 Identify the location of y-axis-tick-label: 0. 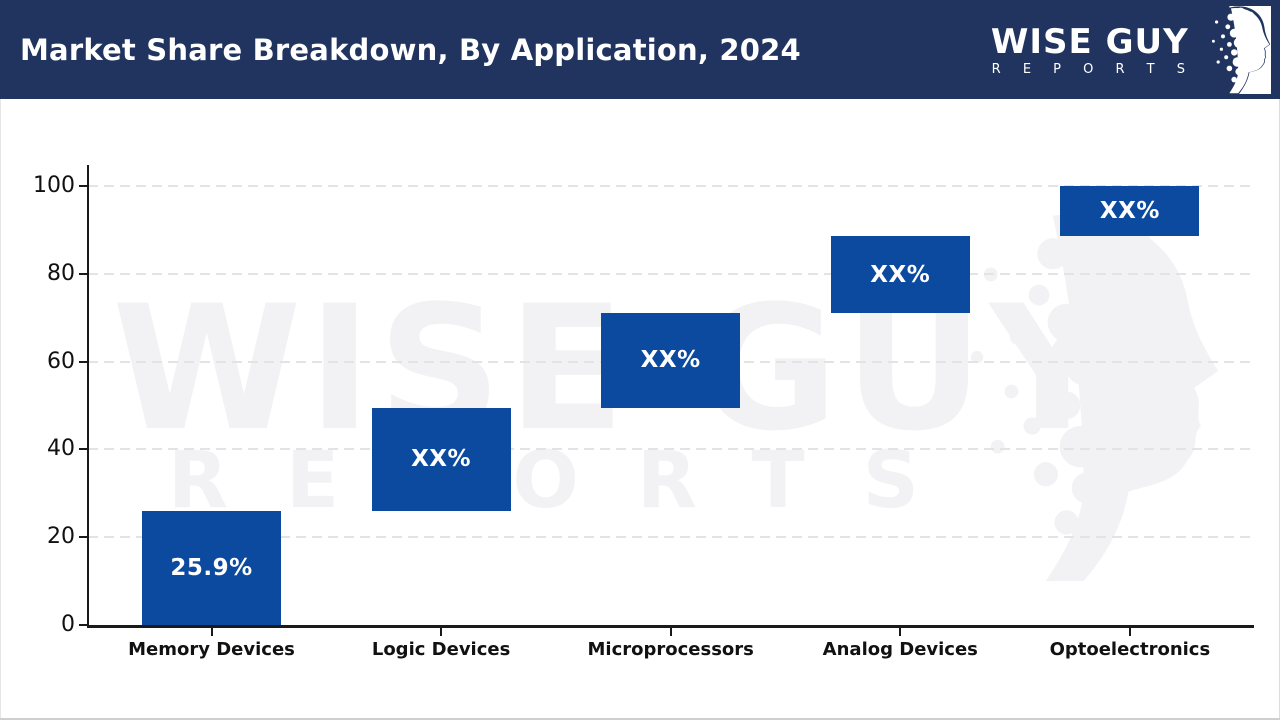
(68, 624).